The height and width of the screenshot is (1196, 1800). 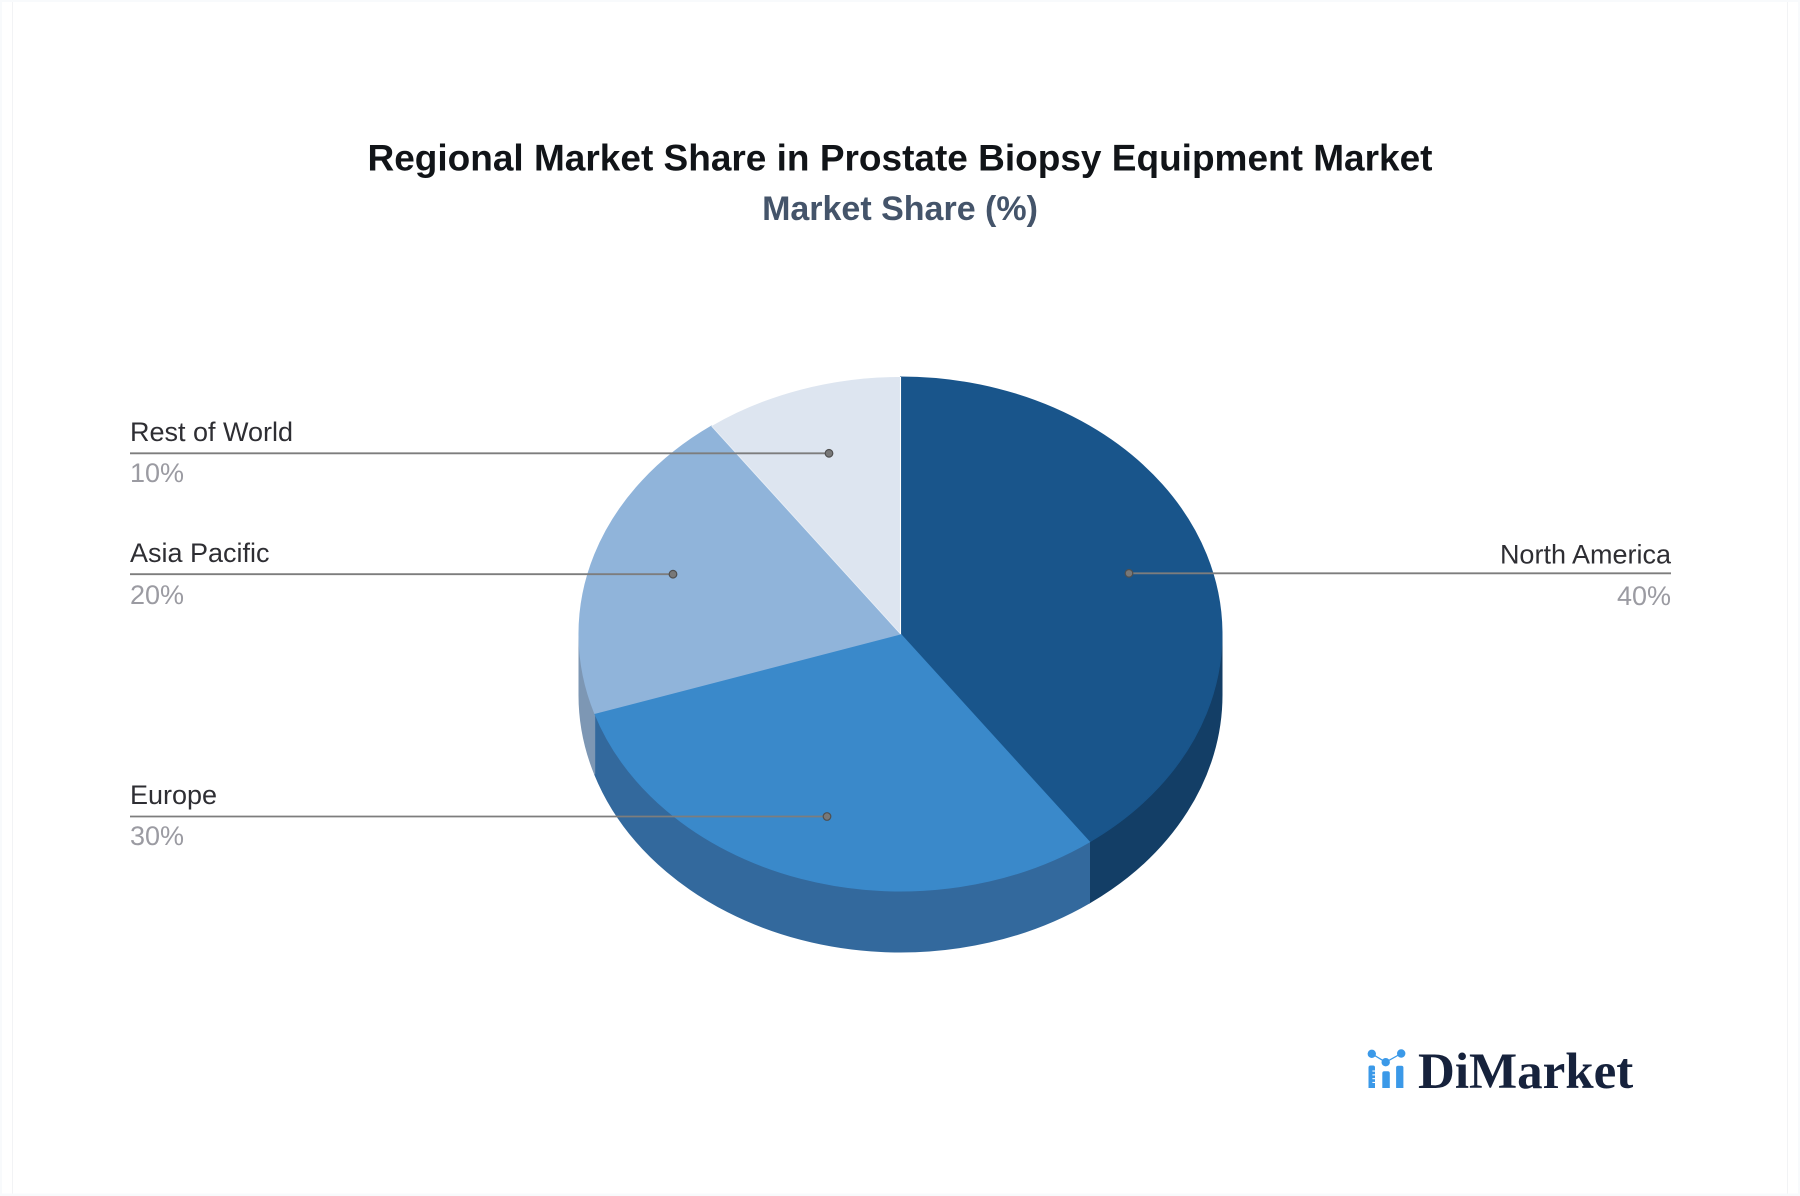 I want to click on svg-text: 20%, so click(x=157, y=595).